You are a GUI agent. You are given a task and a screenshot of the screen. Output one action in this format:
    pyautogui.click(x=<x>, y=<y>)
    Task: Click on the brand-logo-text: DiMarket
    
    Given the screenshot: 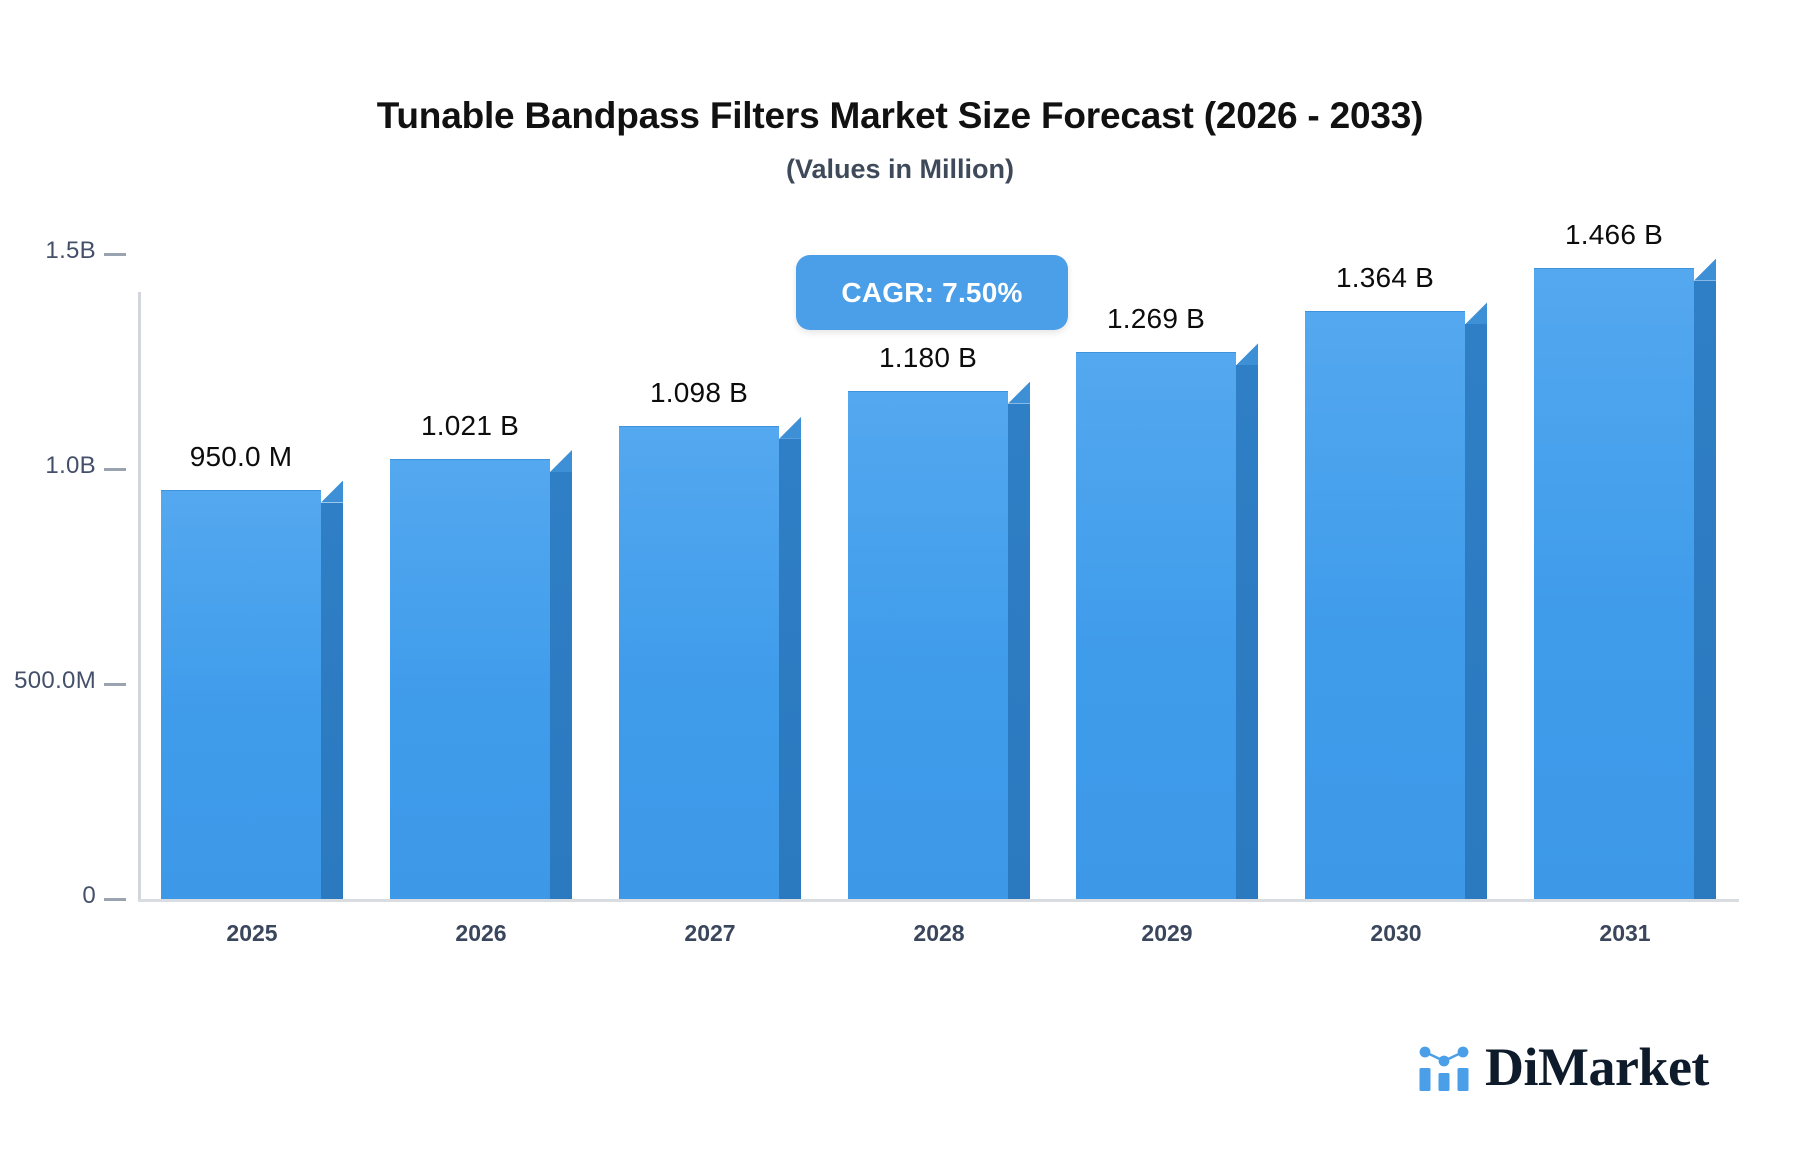 What is the action you would take?
    pyautogui.click(x=1597, y=1067)
    